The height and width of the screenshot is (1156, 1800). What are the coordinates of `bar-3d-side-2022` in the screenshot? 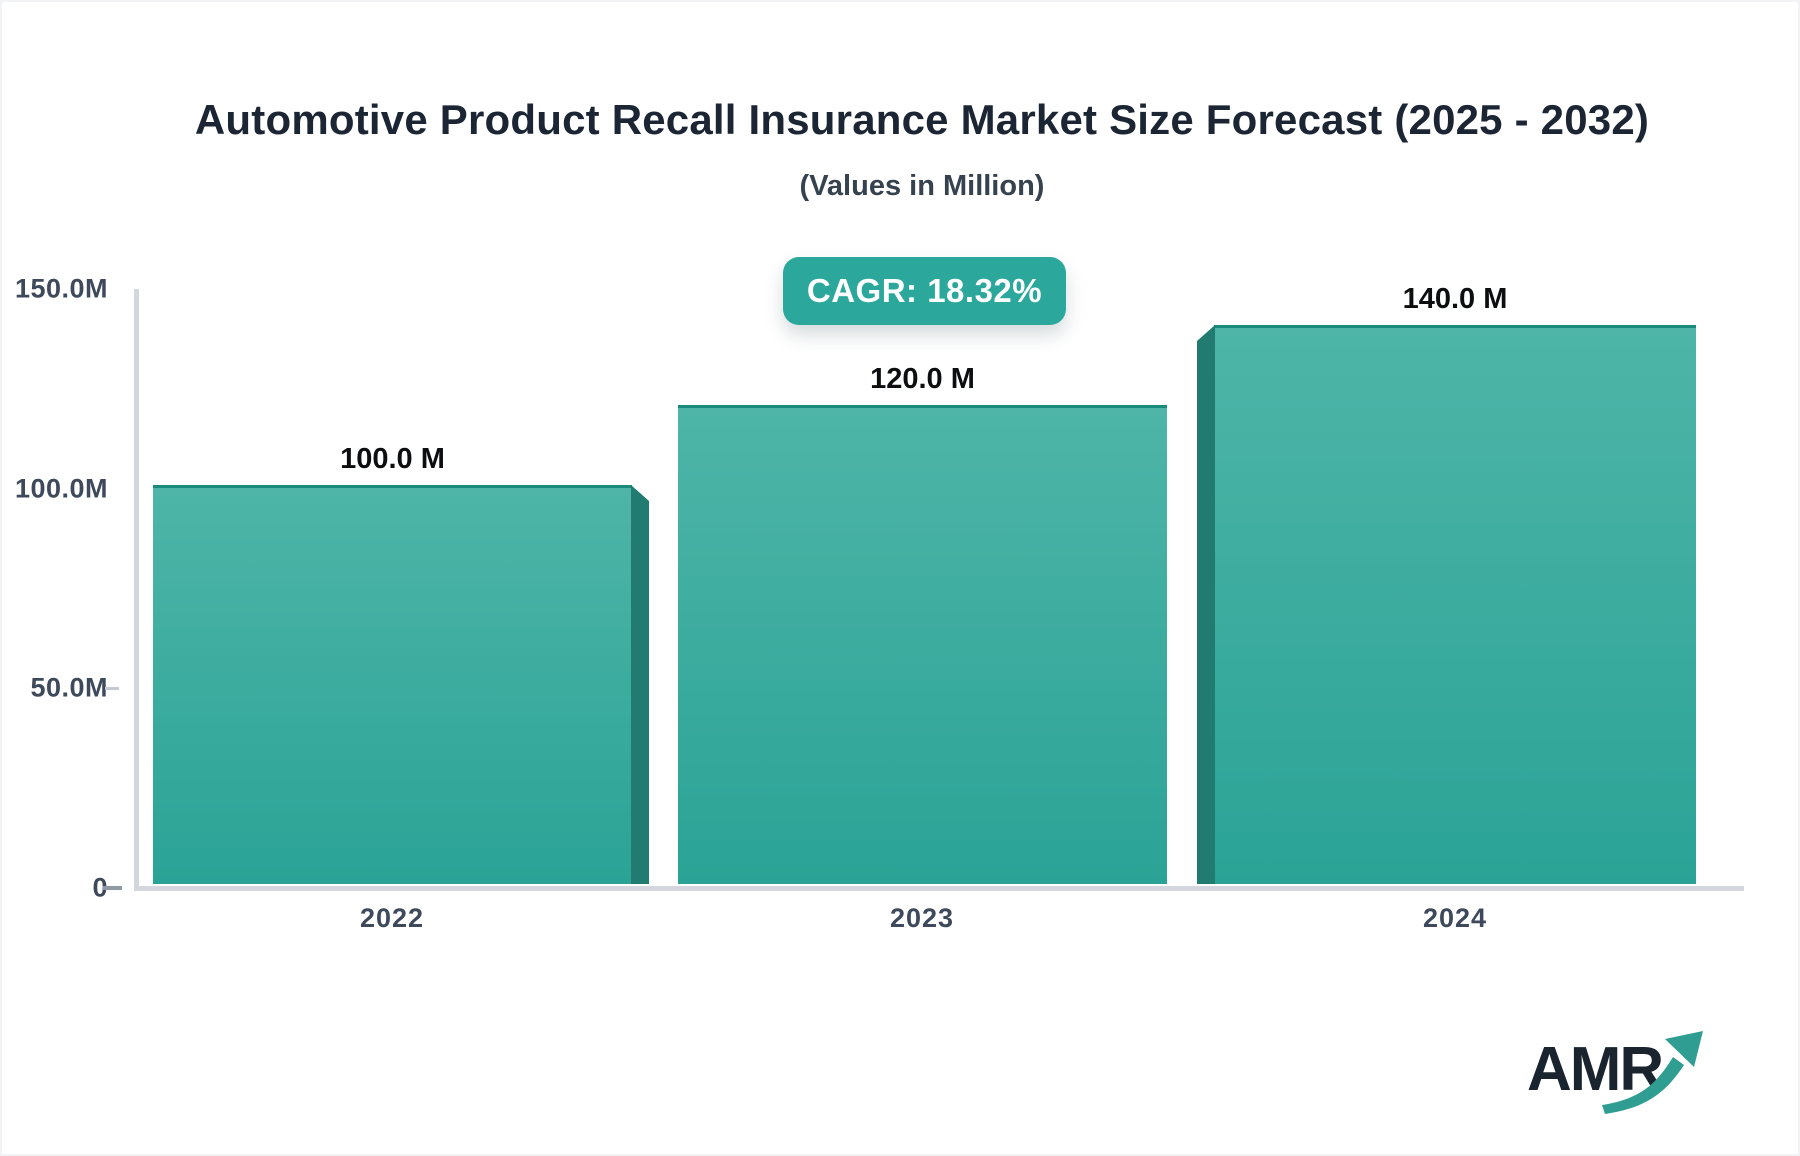 It's located at (640, 684).